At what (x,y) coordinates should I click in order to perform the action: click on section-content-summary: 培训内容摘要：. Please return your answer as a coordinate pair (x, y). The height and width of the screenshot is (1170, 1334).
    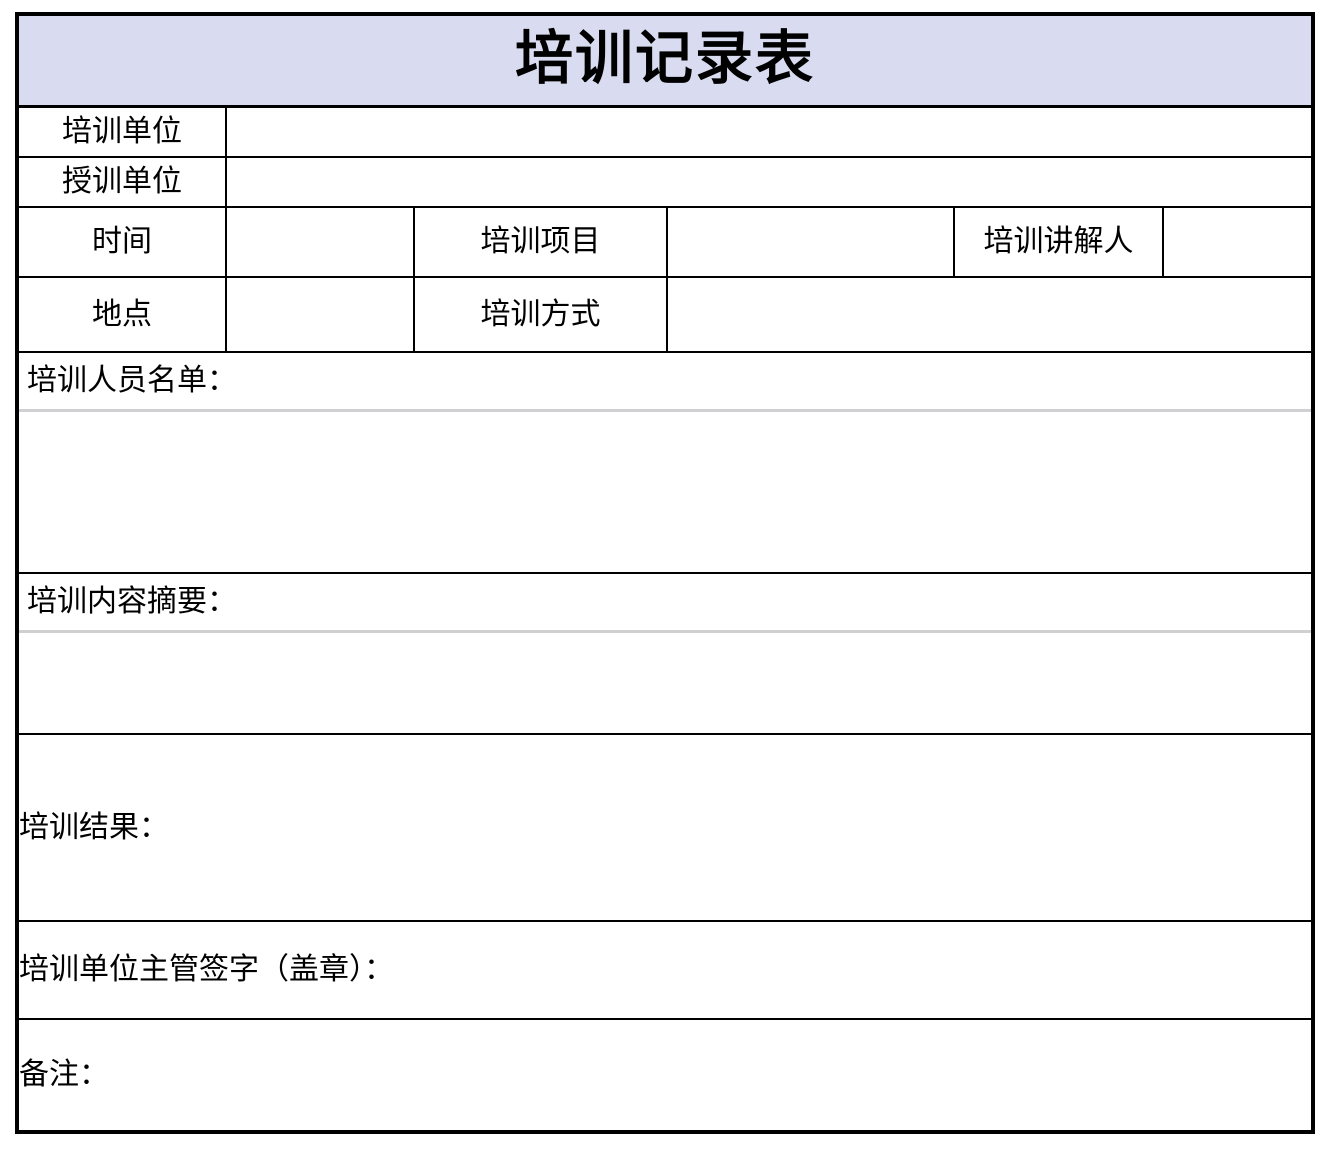
    Looking at the image, I should click on (665, 653).